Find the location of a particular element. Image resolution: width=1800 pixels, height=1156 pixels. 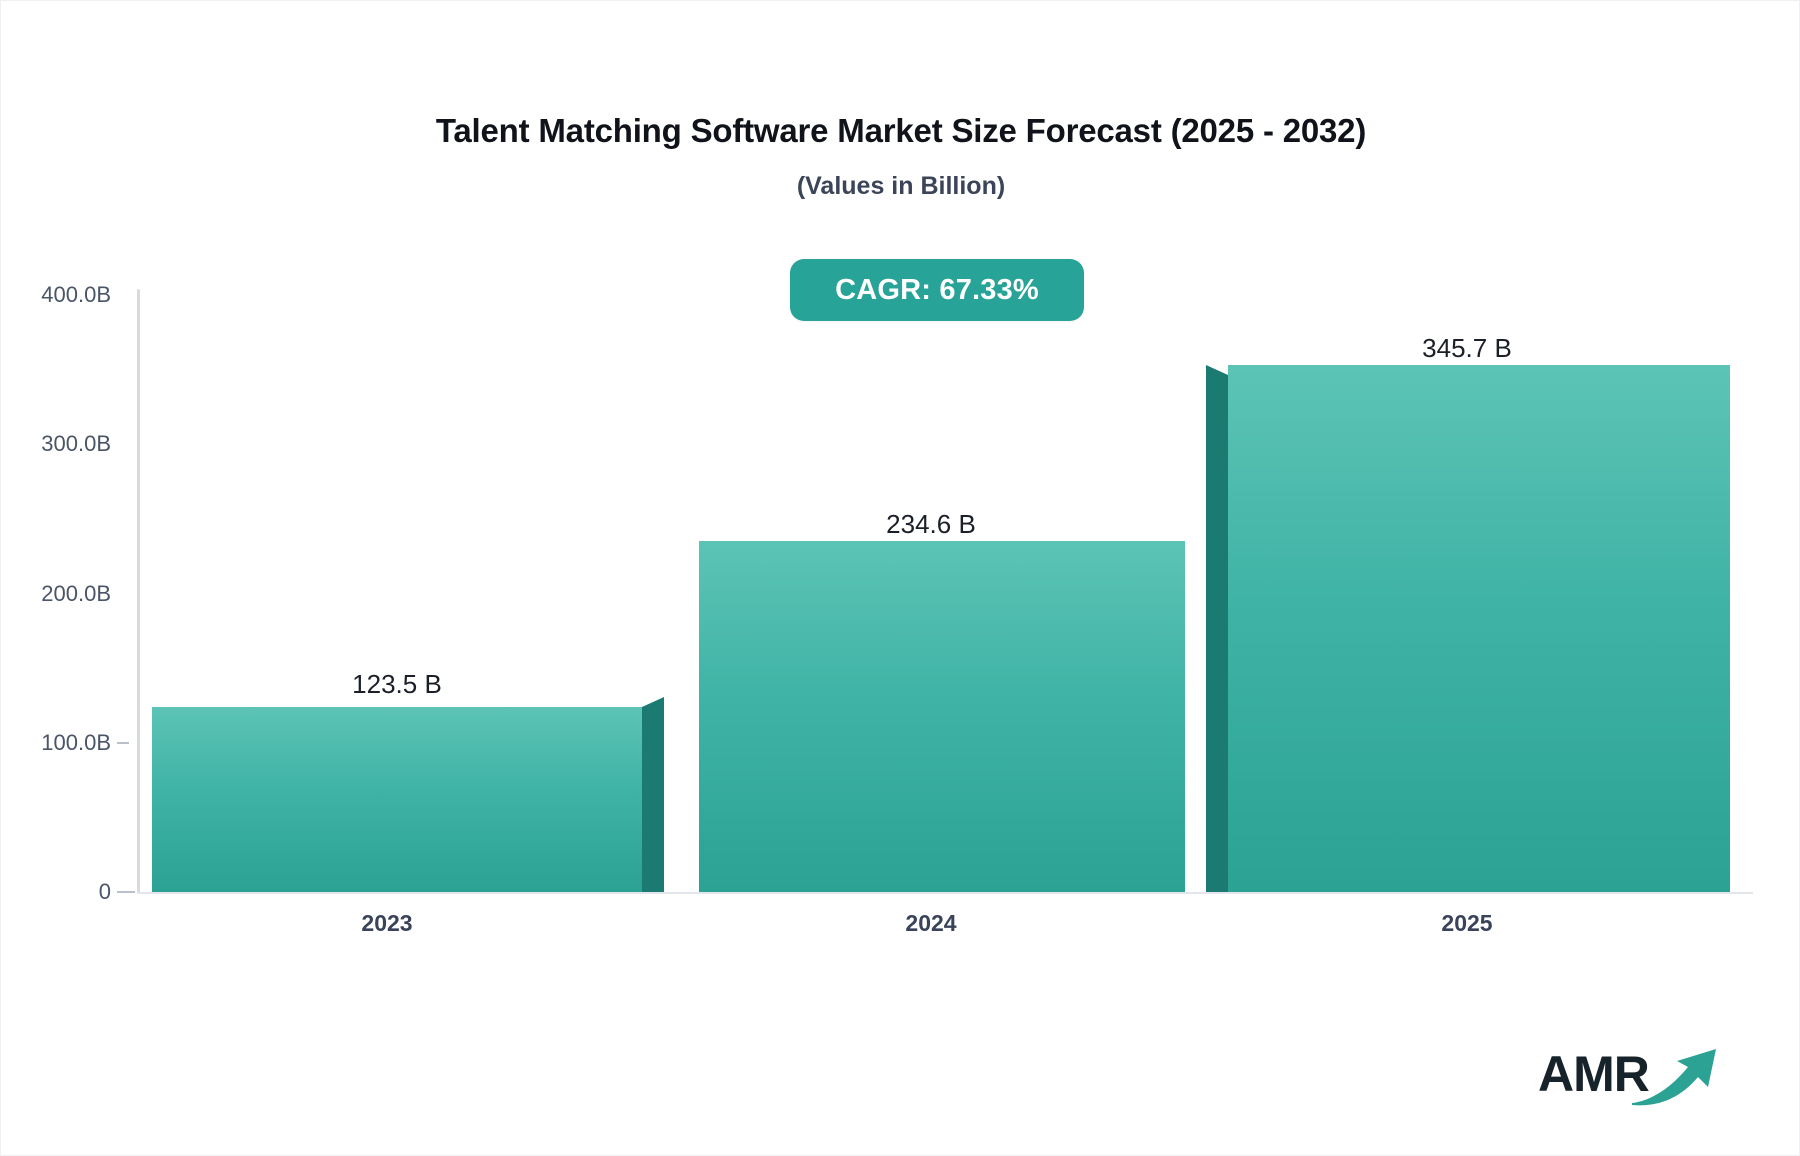

y-axis-line is located at coordinates (138, 591).